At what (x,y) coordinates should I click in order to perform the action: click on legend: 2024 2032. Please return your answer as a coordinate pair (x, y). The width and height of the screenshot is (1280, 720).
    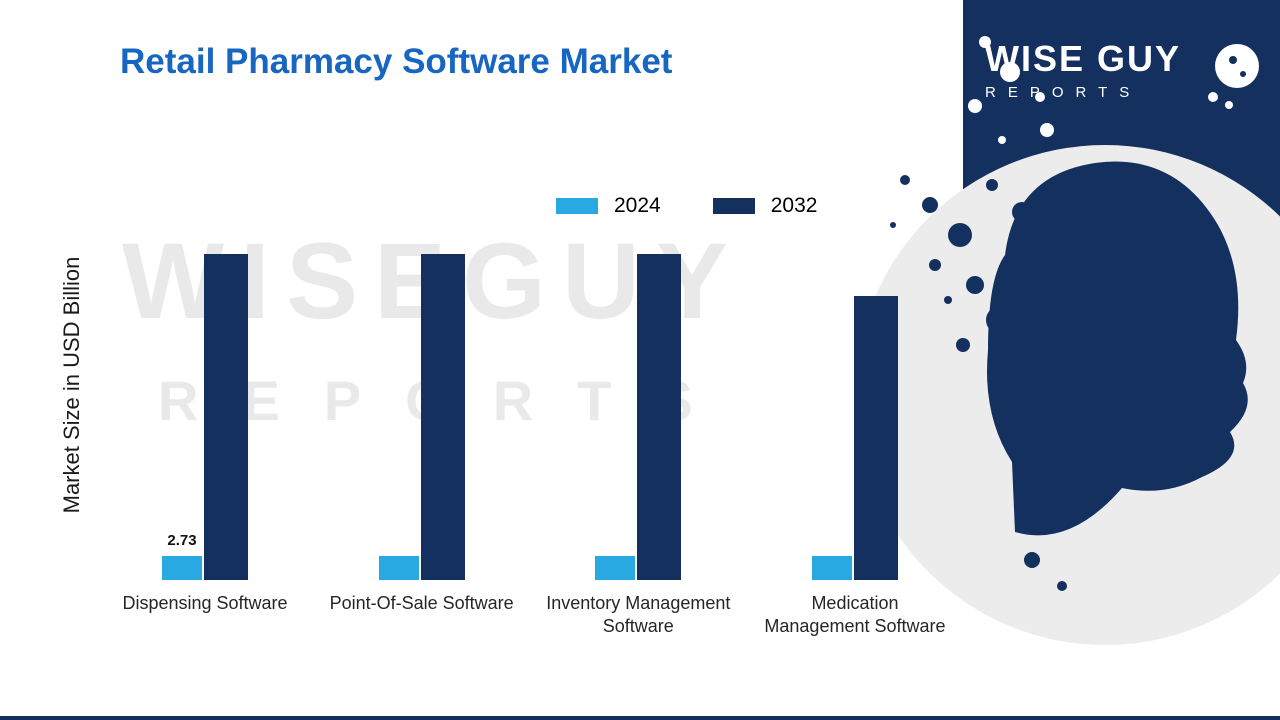
    Looking at the image, I should click on (686, 206).